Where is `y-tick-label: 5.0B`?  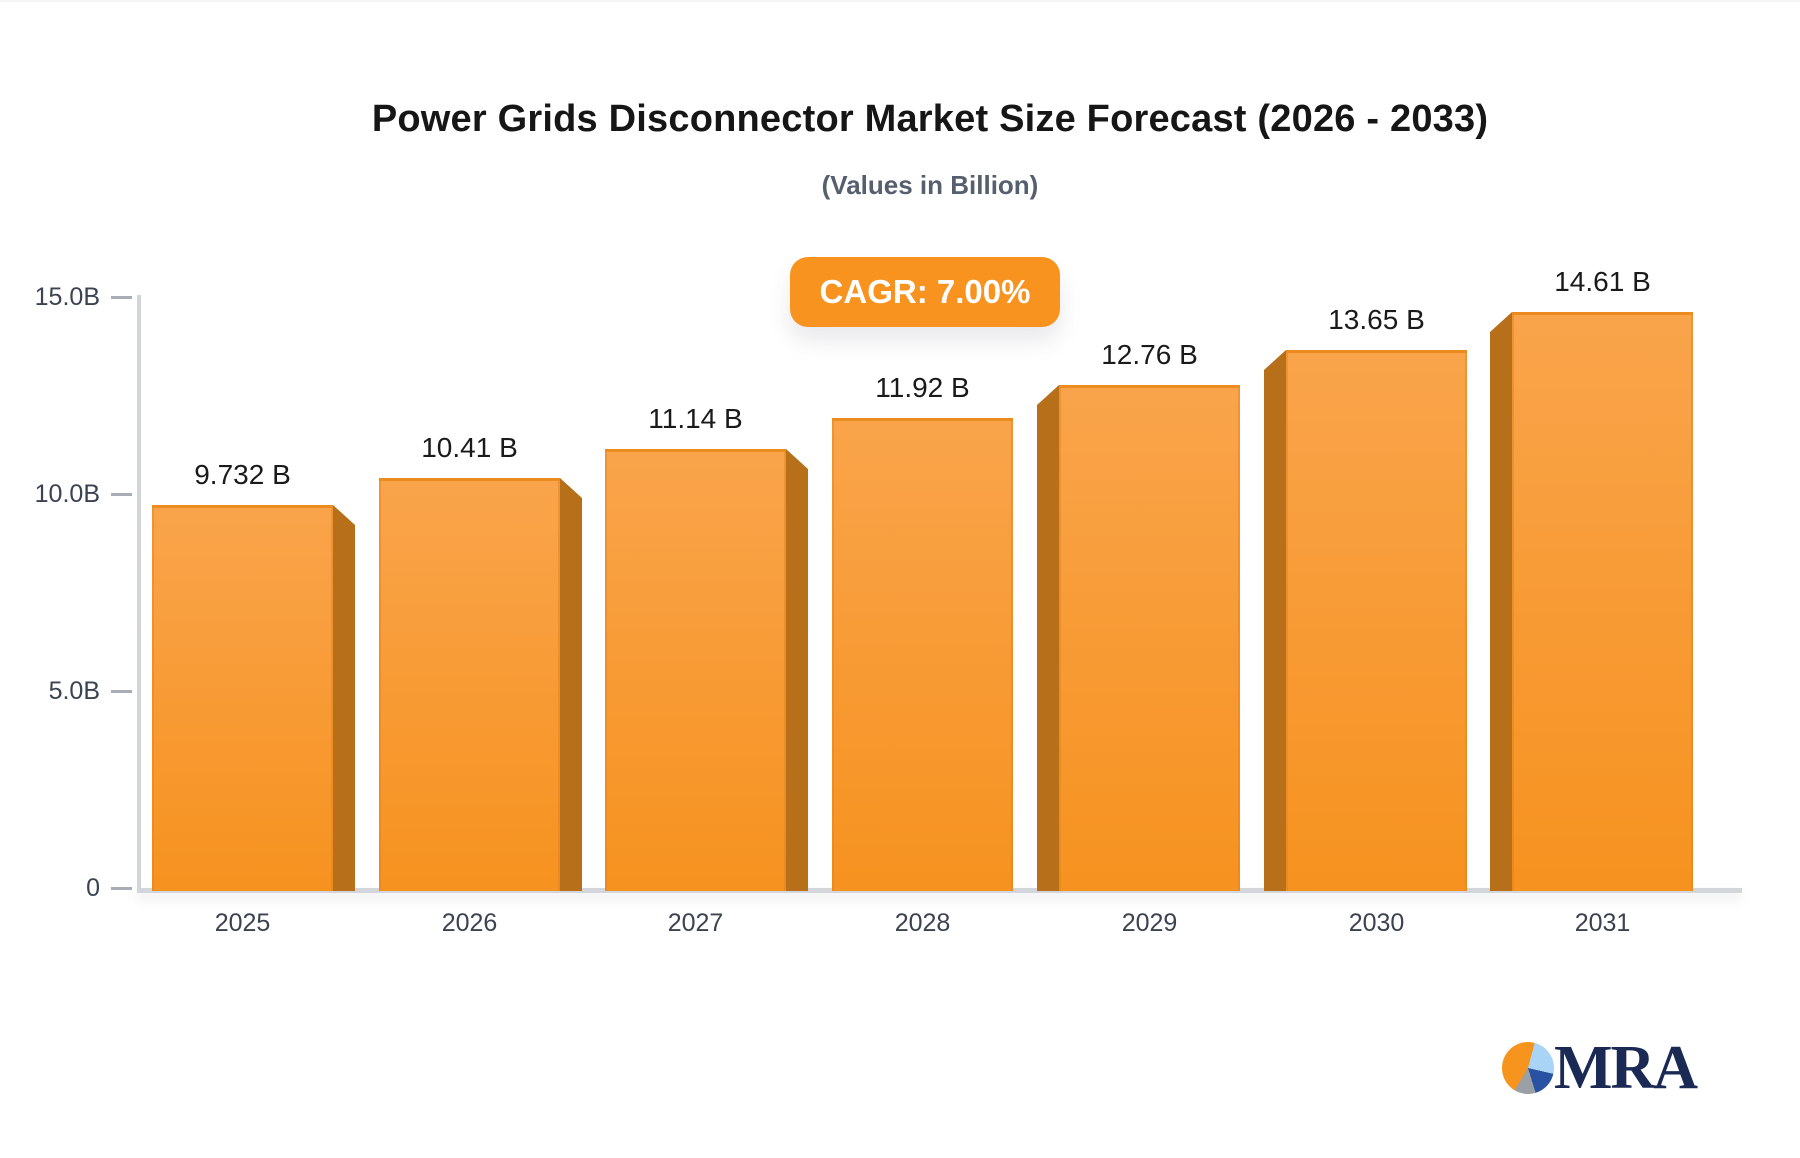 y-tick-label: 5.0B is located at coordinates (74, 691).